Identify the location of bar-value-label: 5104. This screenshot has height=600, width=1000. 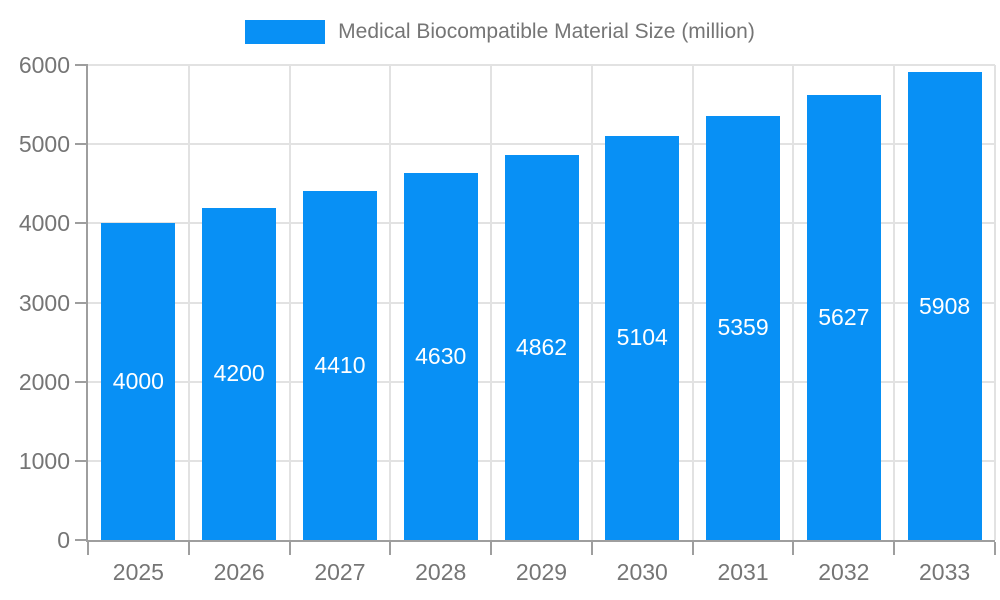
(642, 337).